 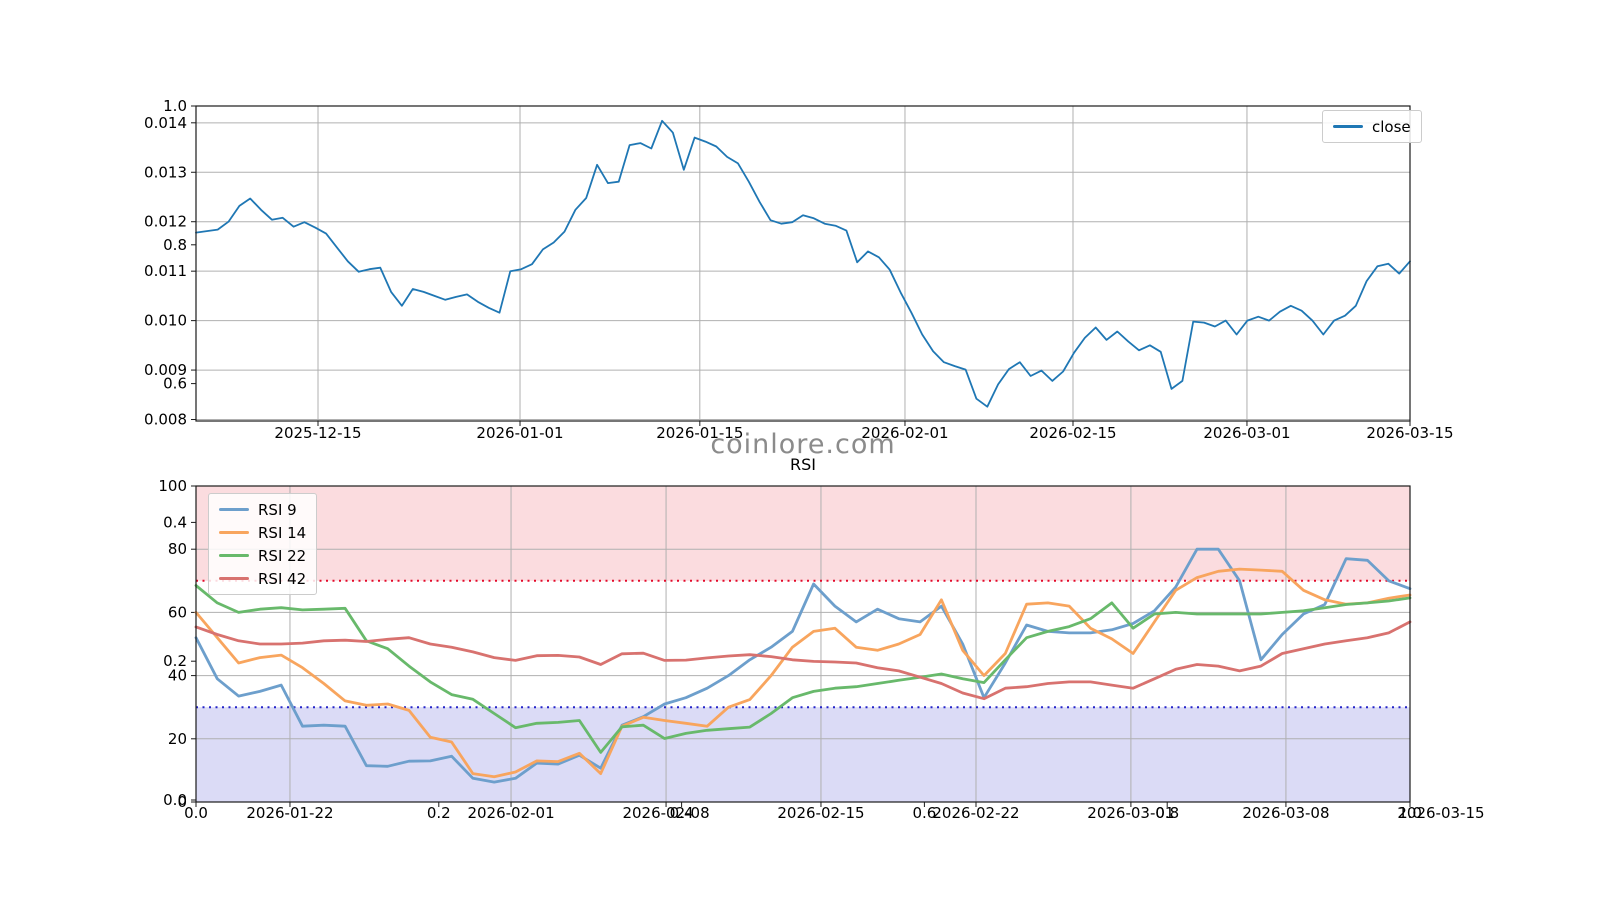 What do you see at coordinates (519, 433) in the screenshot?
I see `xtick-label: 2026-01-01` at bounding box center [519, 433].